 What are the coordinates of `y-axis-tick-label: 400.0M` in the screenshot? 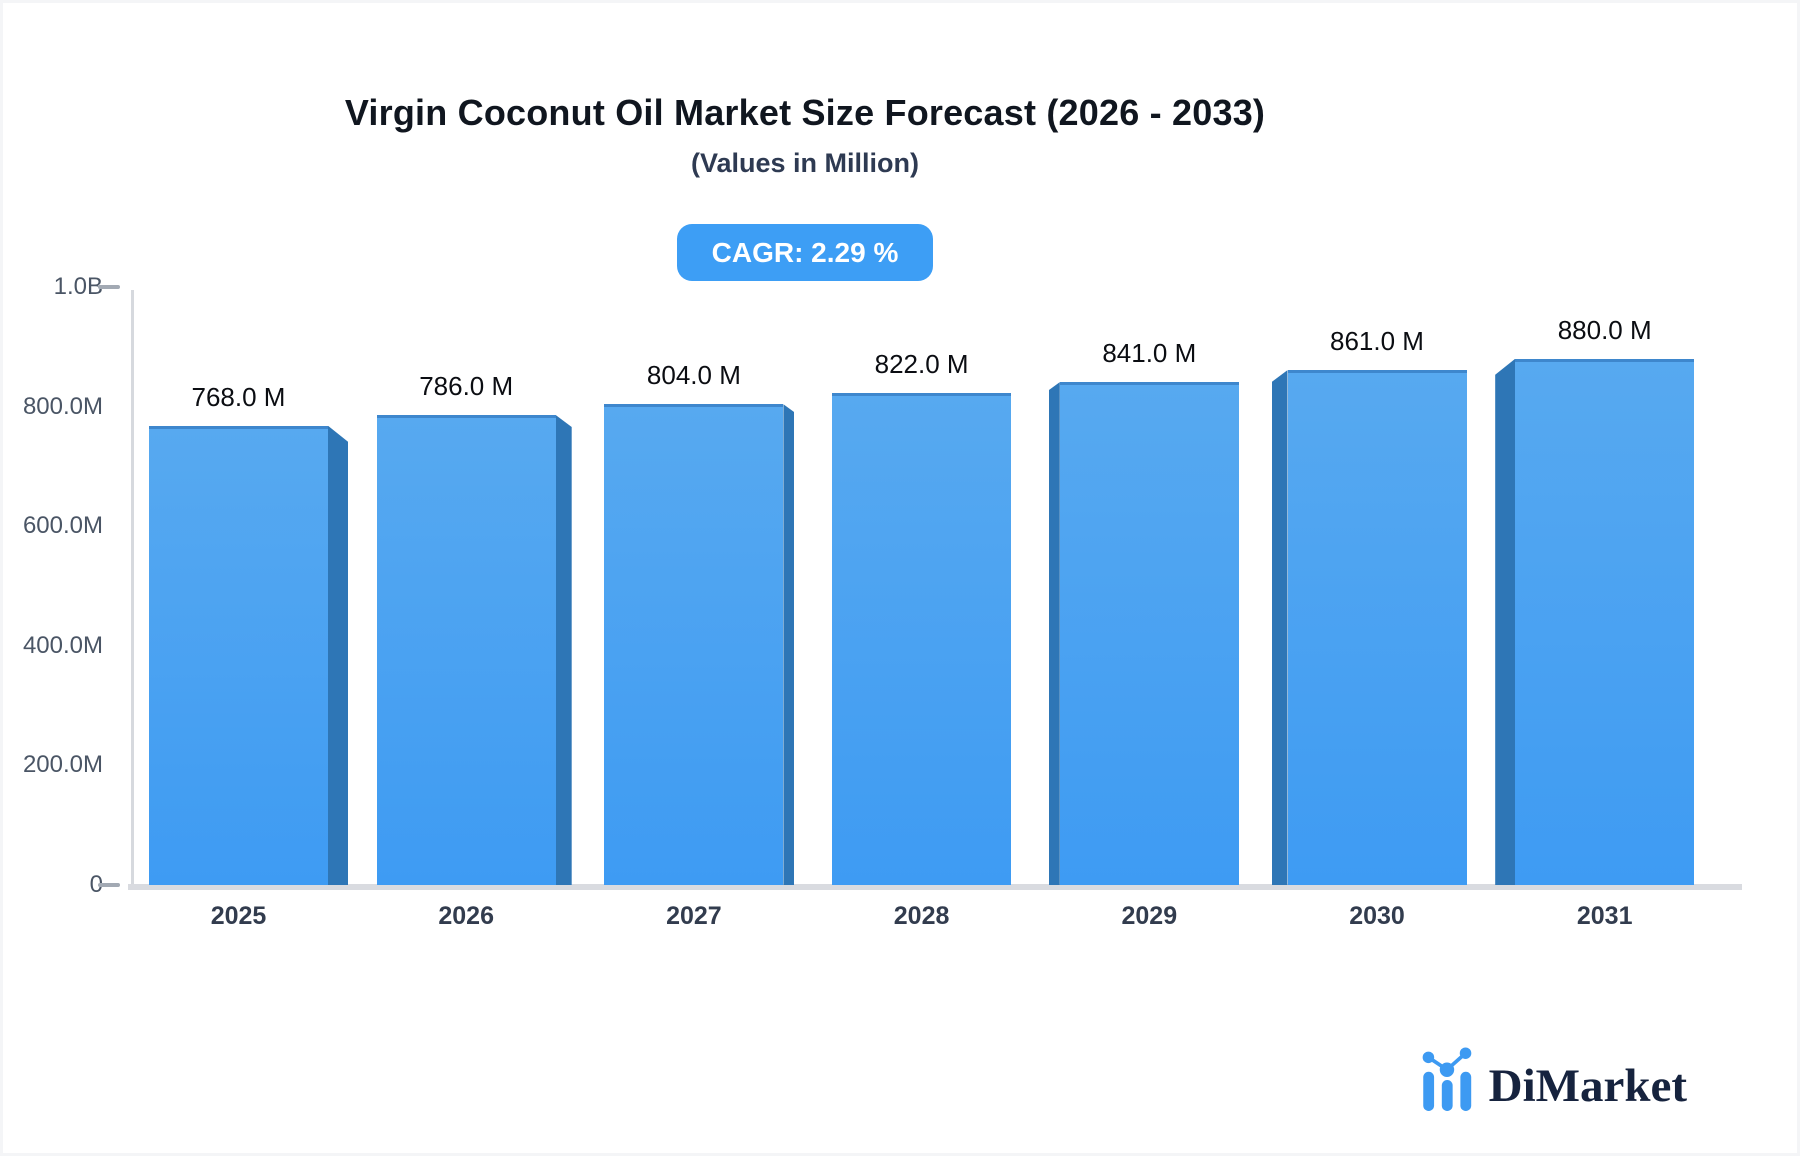 It's located at (62, 645).